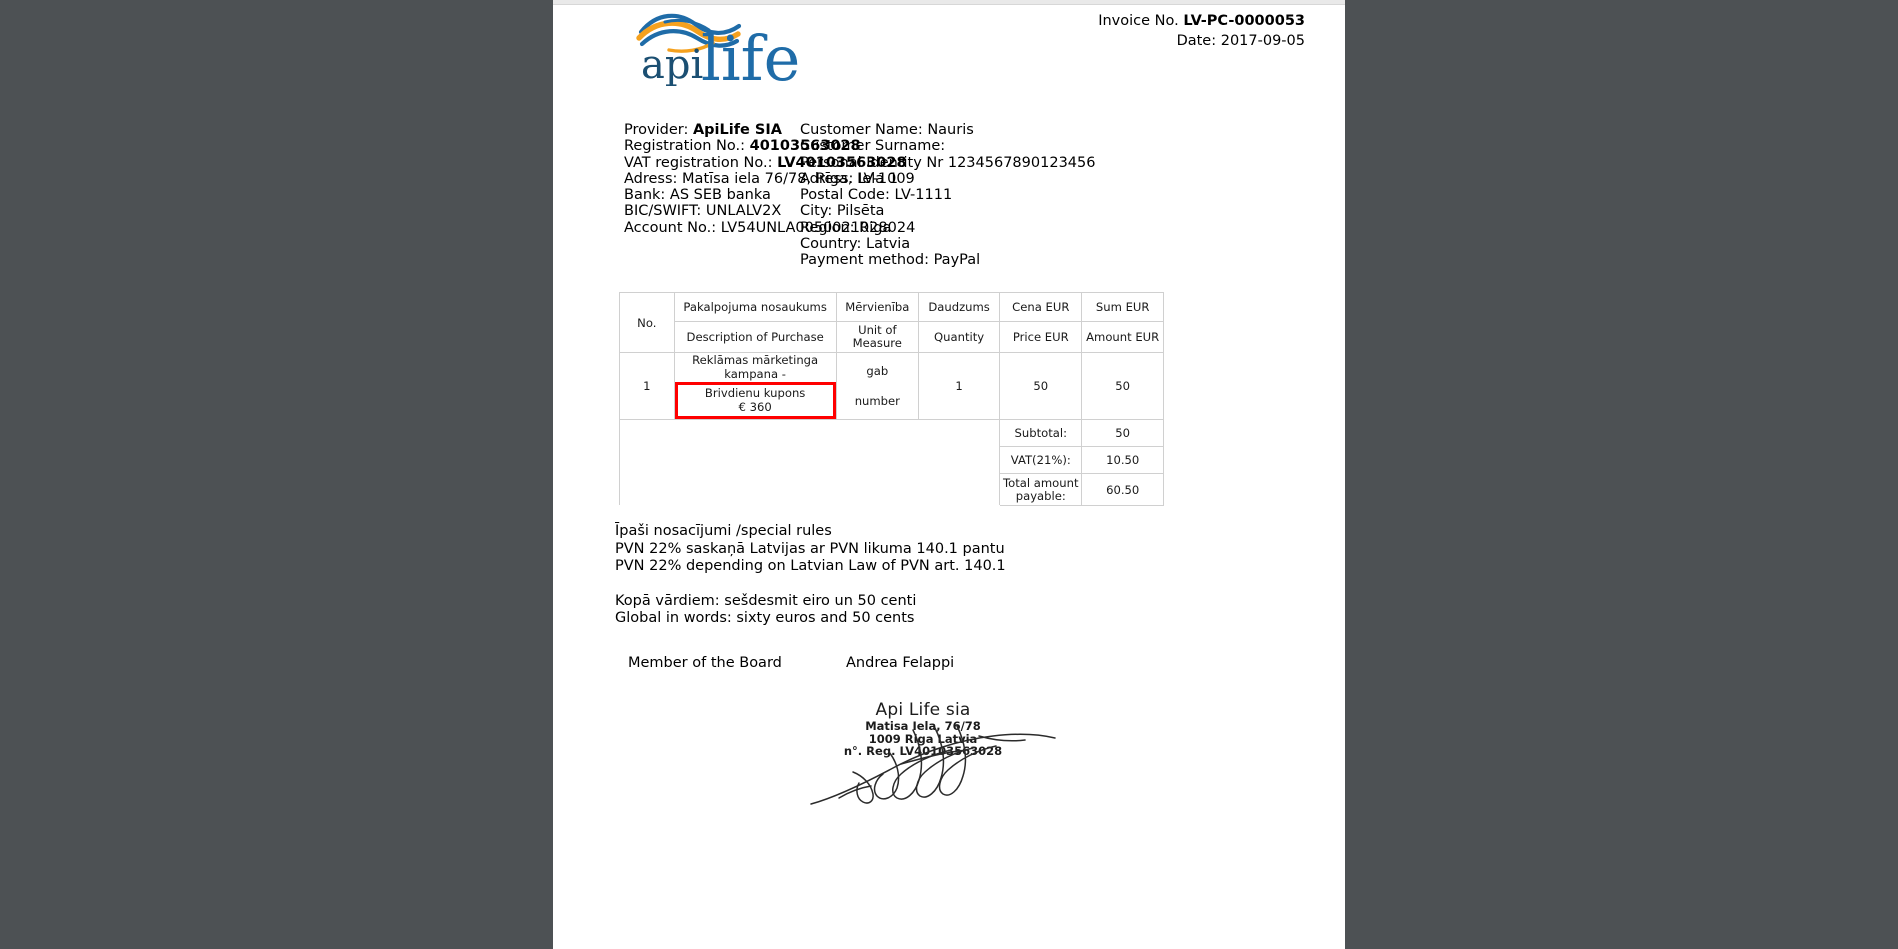 The width and height of the screenshot is (1898, 949). Describe the element at coordinates (670, 227) in the screenshot. I see `account-no-label: Account No.:` at that location.